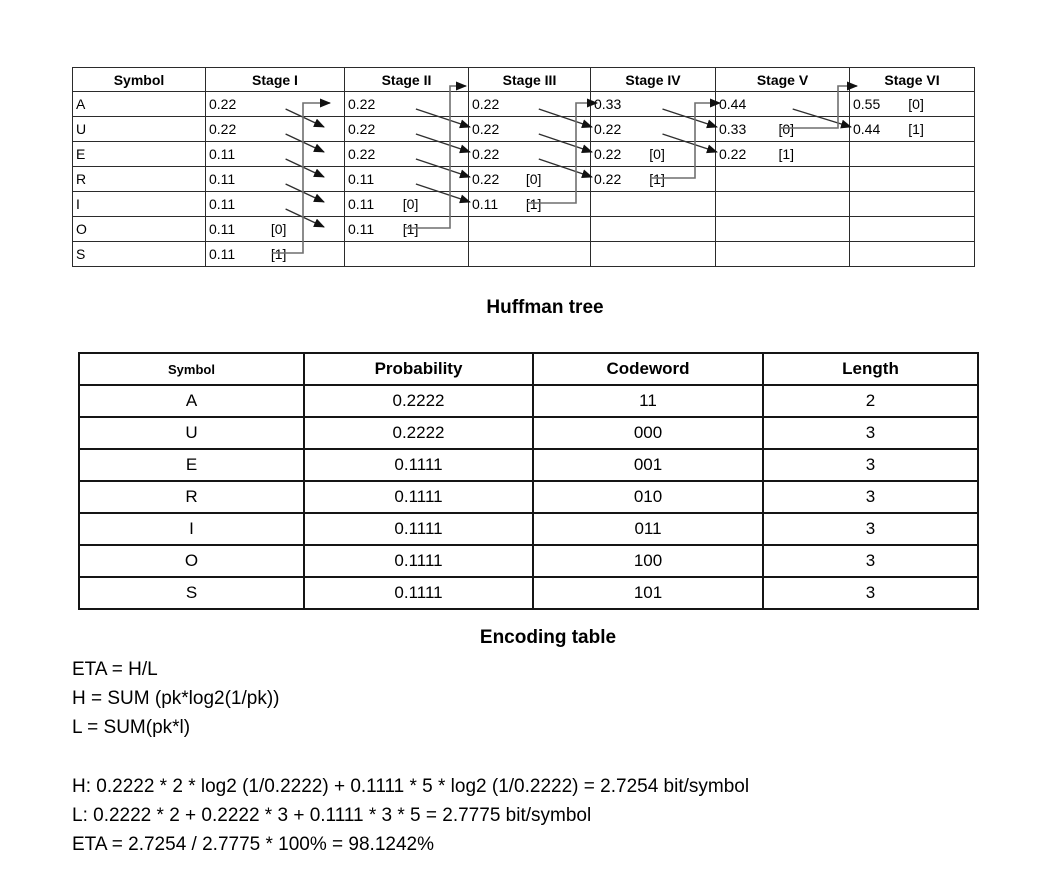 This screenshot has height=894, width=1054. What do you see at coordinates (191, 529) in the screenshot?
I see `symbol-cell: I` at bounding box center [191, 529].